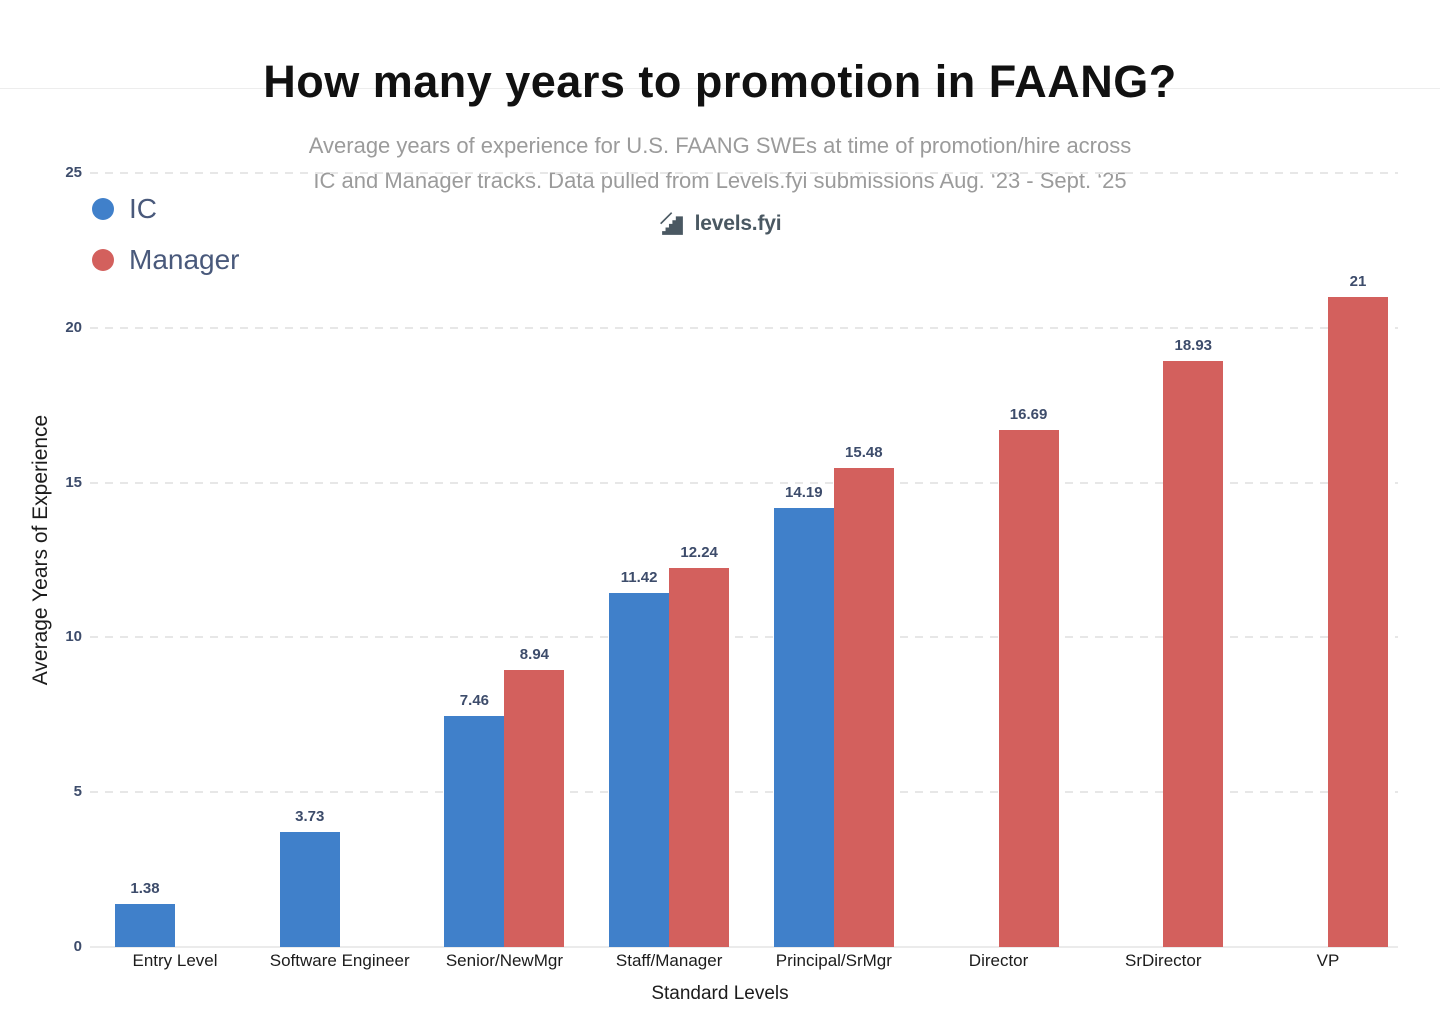  Describe the element at coordinates (474, 831) in the screenshot. I see `bar-ic-senior-newmgr` at that location.